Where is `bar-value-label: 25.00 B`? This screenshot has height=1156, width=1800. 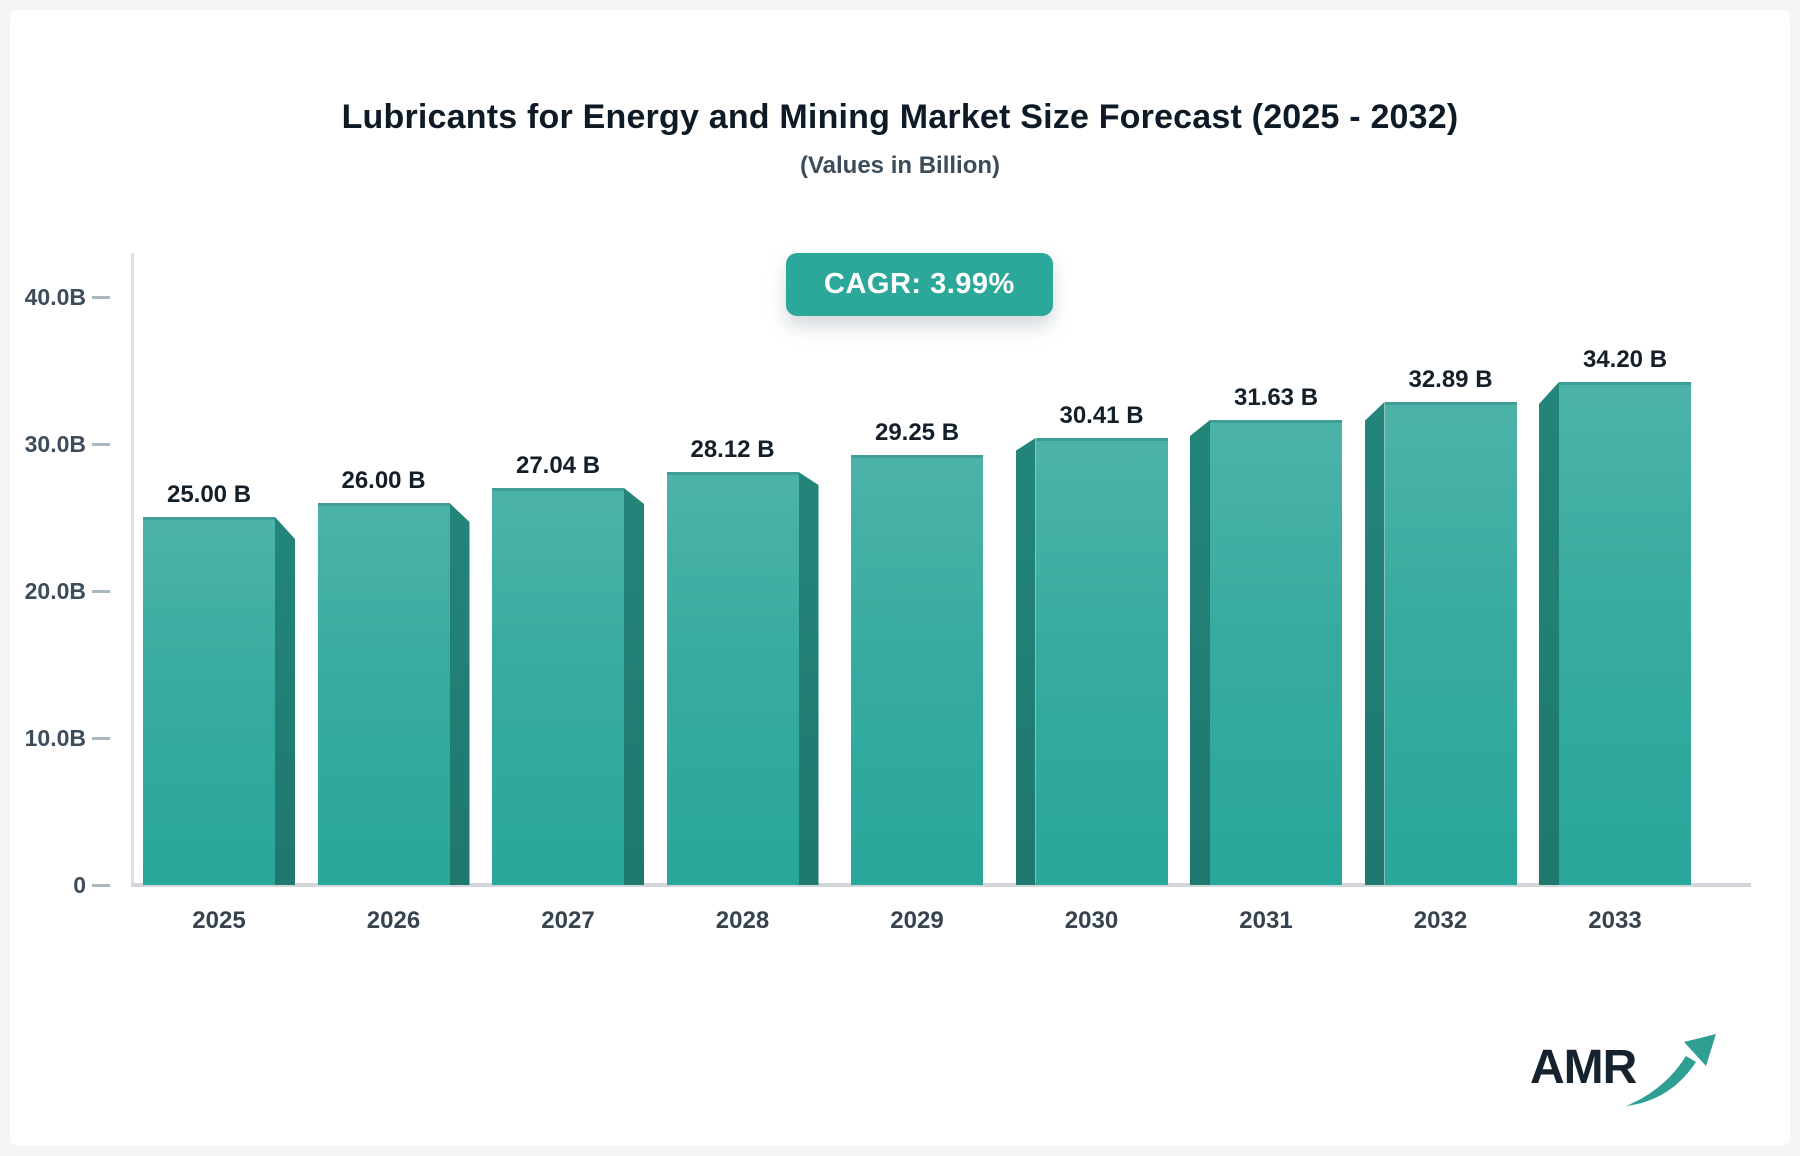 bar-value-label: 25.00 B is located at coordinates (209, 494).